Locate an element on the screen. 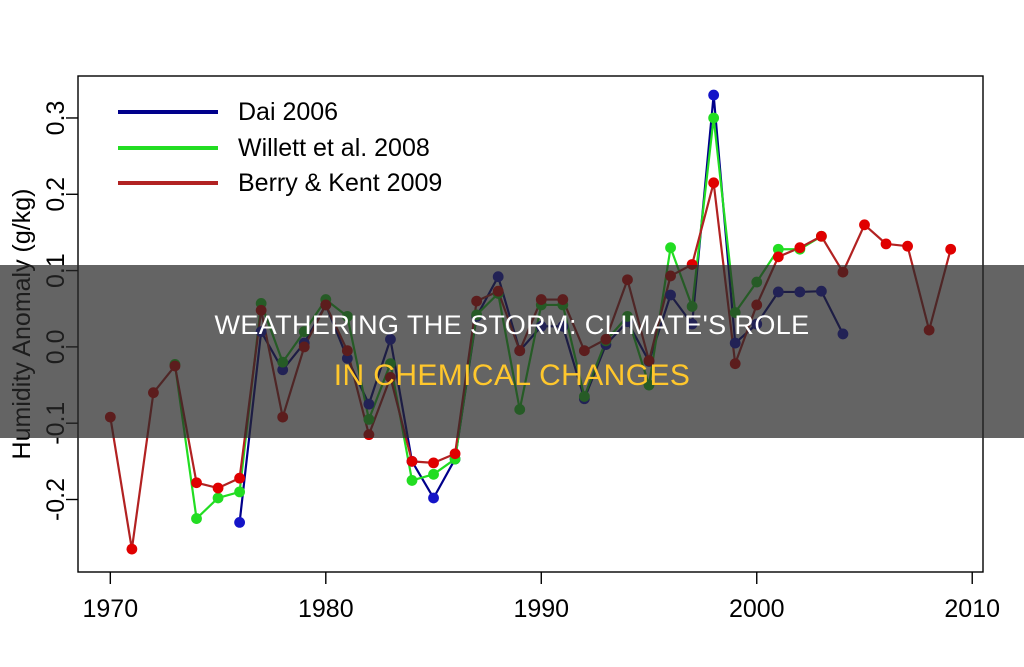  y-axis-label: Humidity Anomaly (g/kg) is located at coordinates (22, 324).